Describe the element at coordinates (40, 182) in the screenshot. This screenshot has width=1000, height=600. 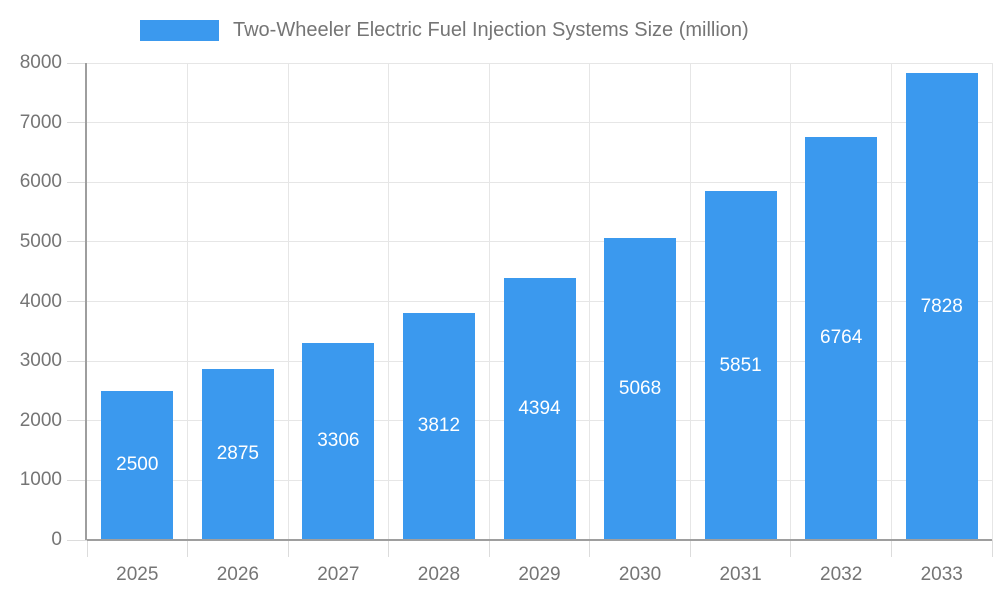
I see `y-axis-label: 6000` at that location.